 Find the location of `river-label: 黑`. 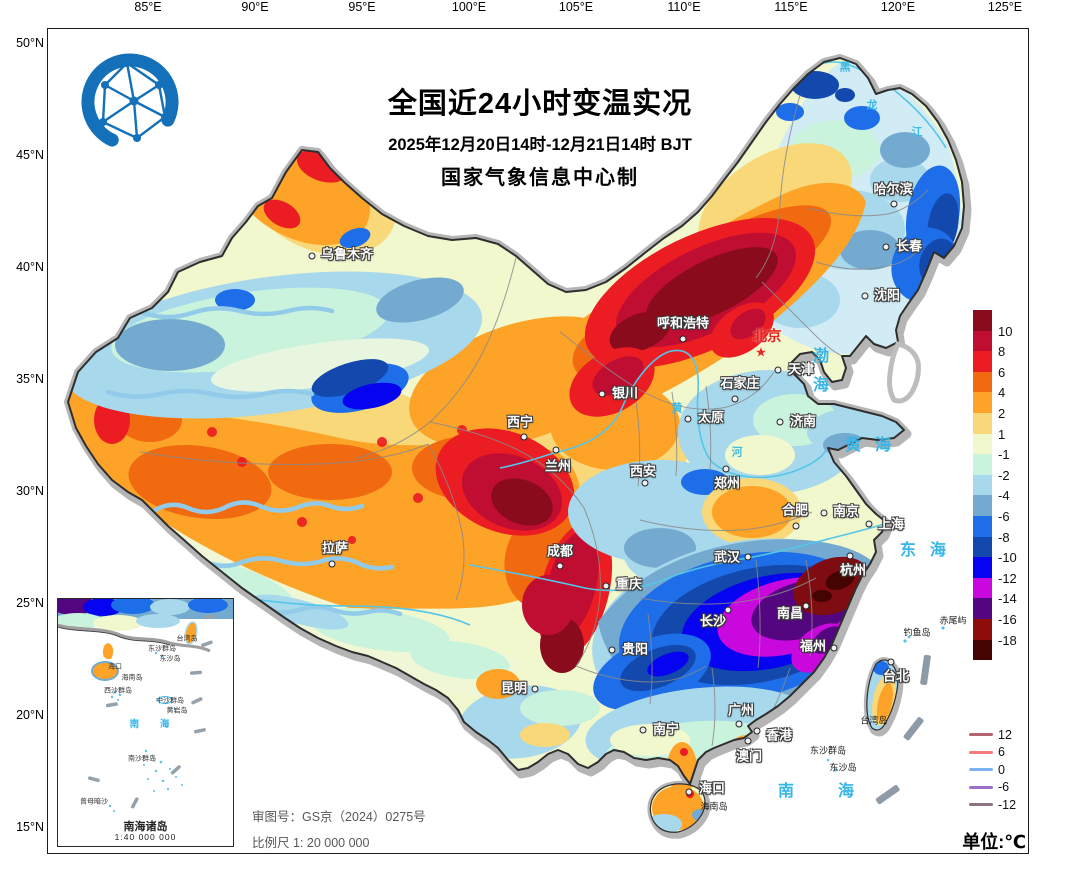

river-label: 黑 is located at coordinates (845, 67).